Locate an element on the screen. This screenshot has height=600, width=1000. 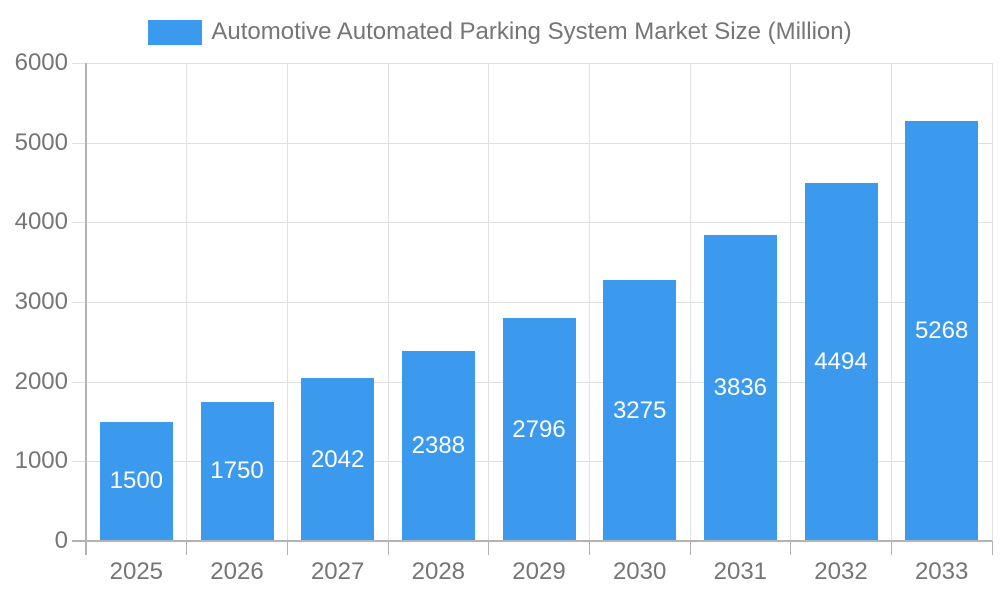
x-axis-label: 2029 is located at coordinates (539, 571).